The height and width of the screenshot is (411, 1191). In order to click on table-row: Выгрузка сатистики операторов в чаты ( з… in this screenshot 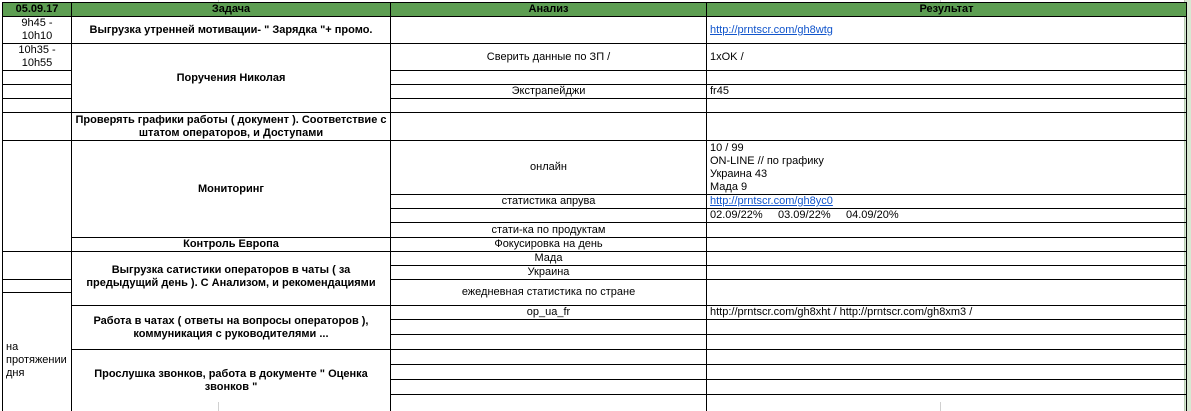, I will do `click(594, 278)`.